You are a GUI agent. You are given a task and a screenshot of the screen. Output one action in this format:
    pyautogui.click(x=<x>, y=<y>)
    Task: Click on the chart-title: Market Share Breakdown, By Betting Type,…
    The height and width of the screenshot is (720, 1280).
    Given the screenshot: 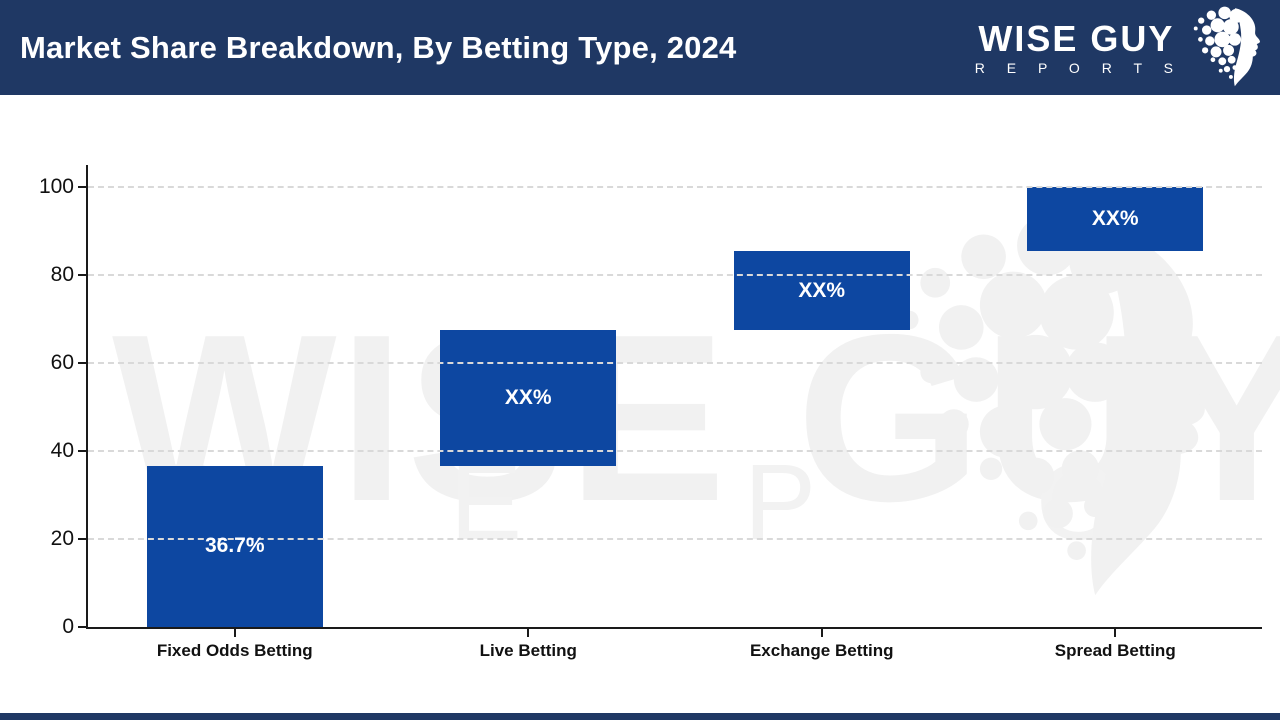 What is the action you would take?
    pyautogui.click(x=378, y=47)
    